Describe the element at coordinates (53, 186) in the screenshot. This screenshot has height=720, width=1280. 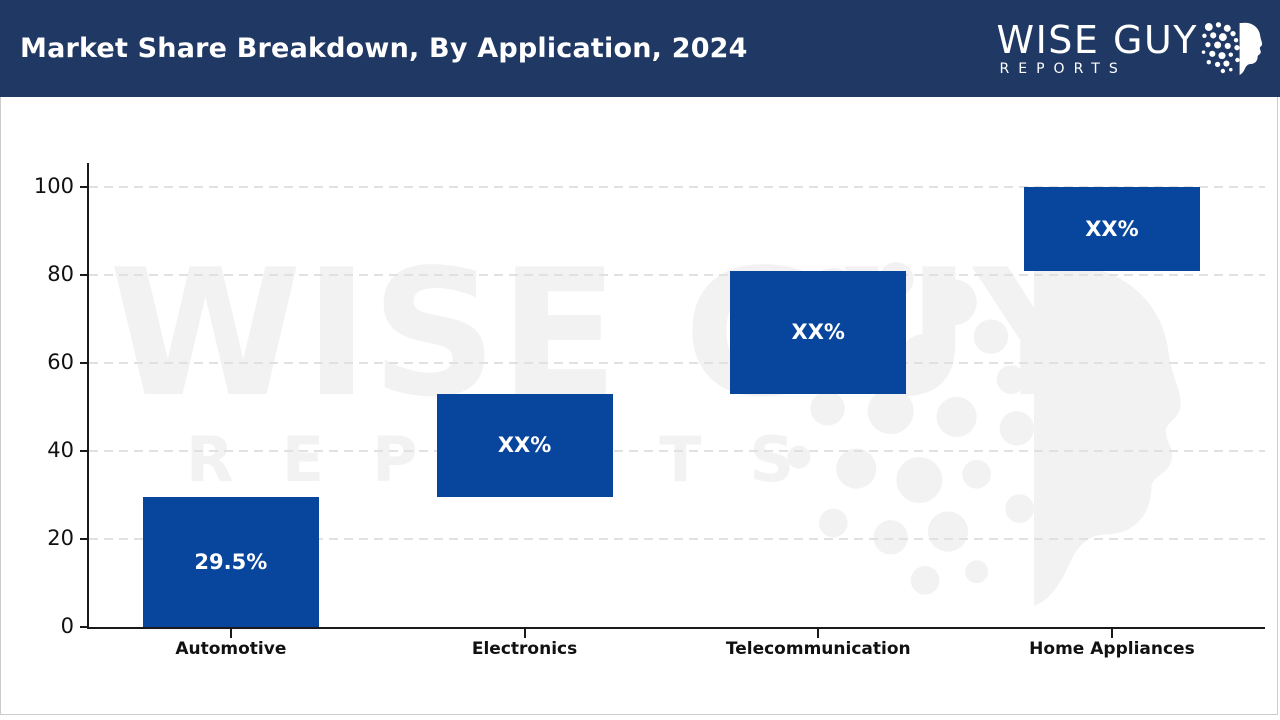
I see `y-tick-label: 100` at that location.